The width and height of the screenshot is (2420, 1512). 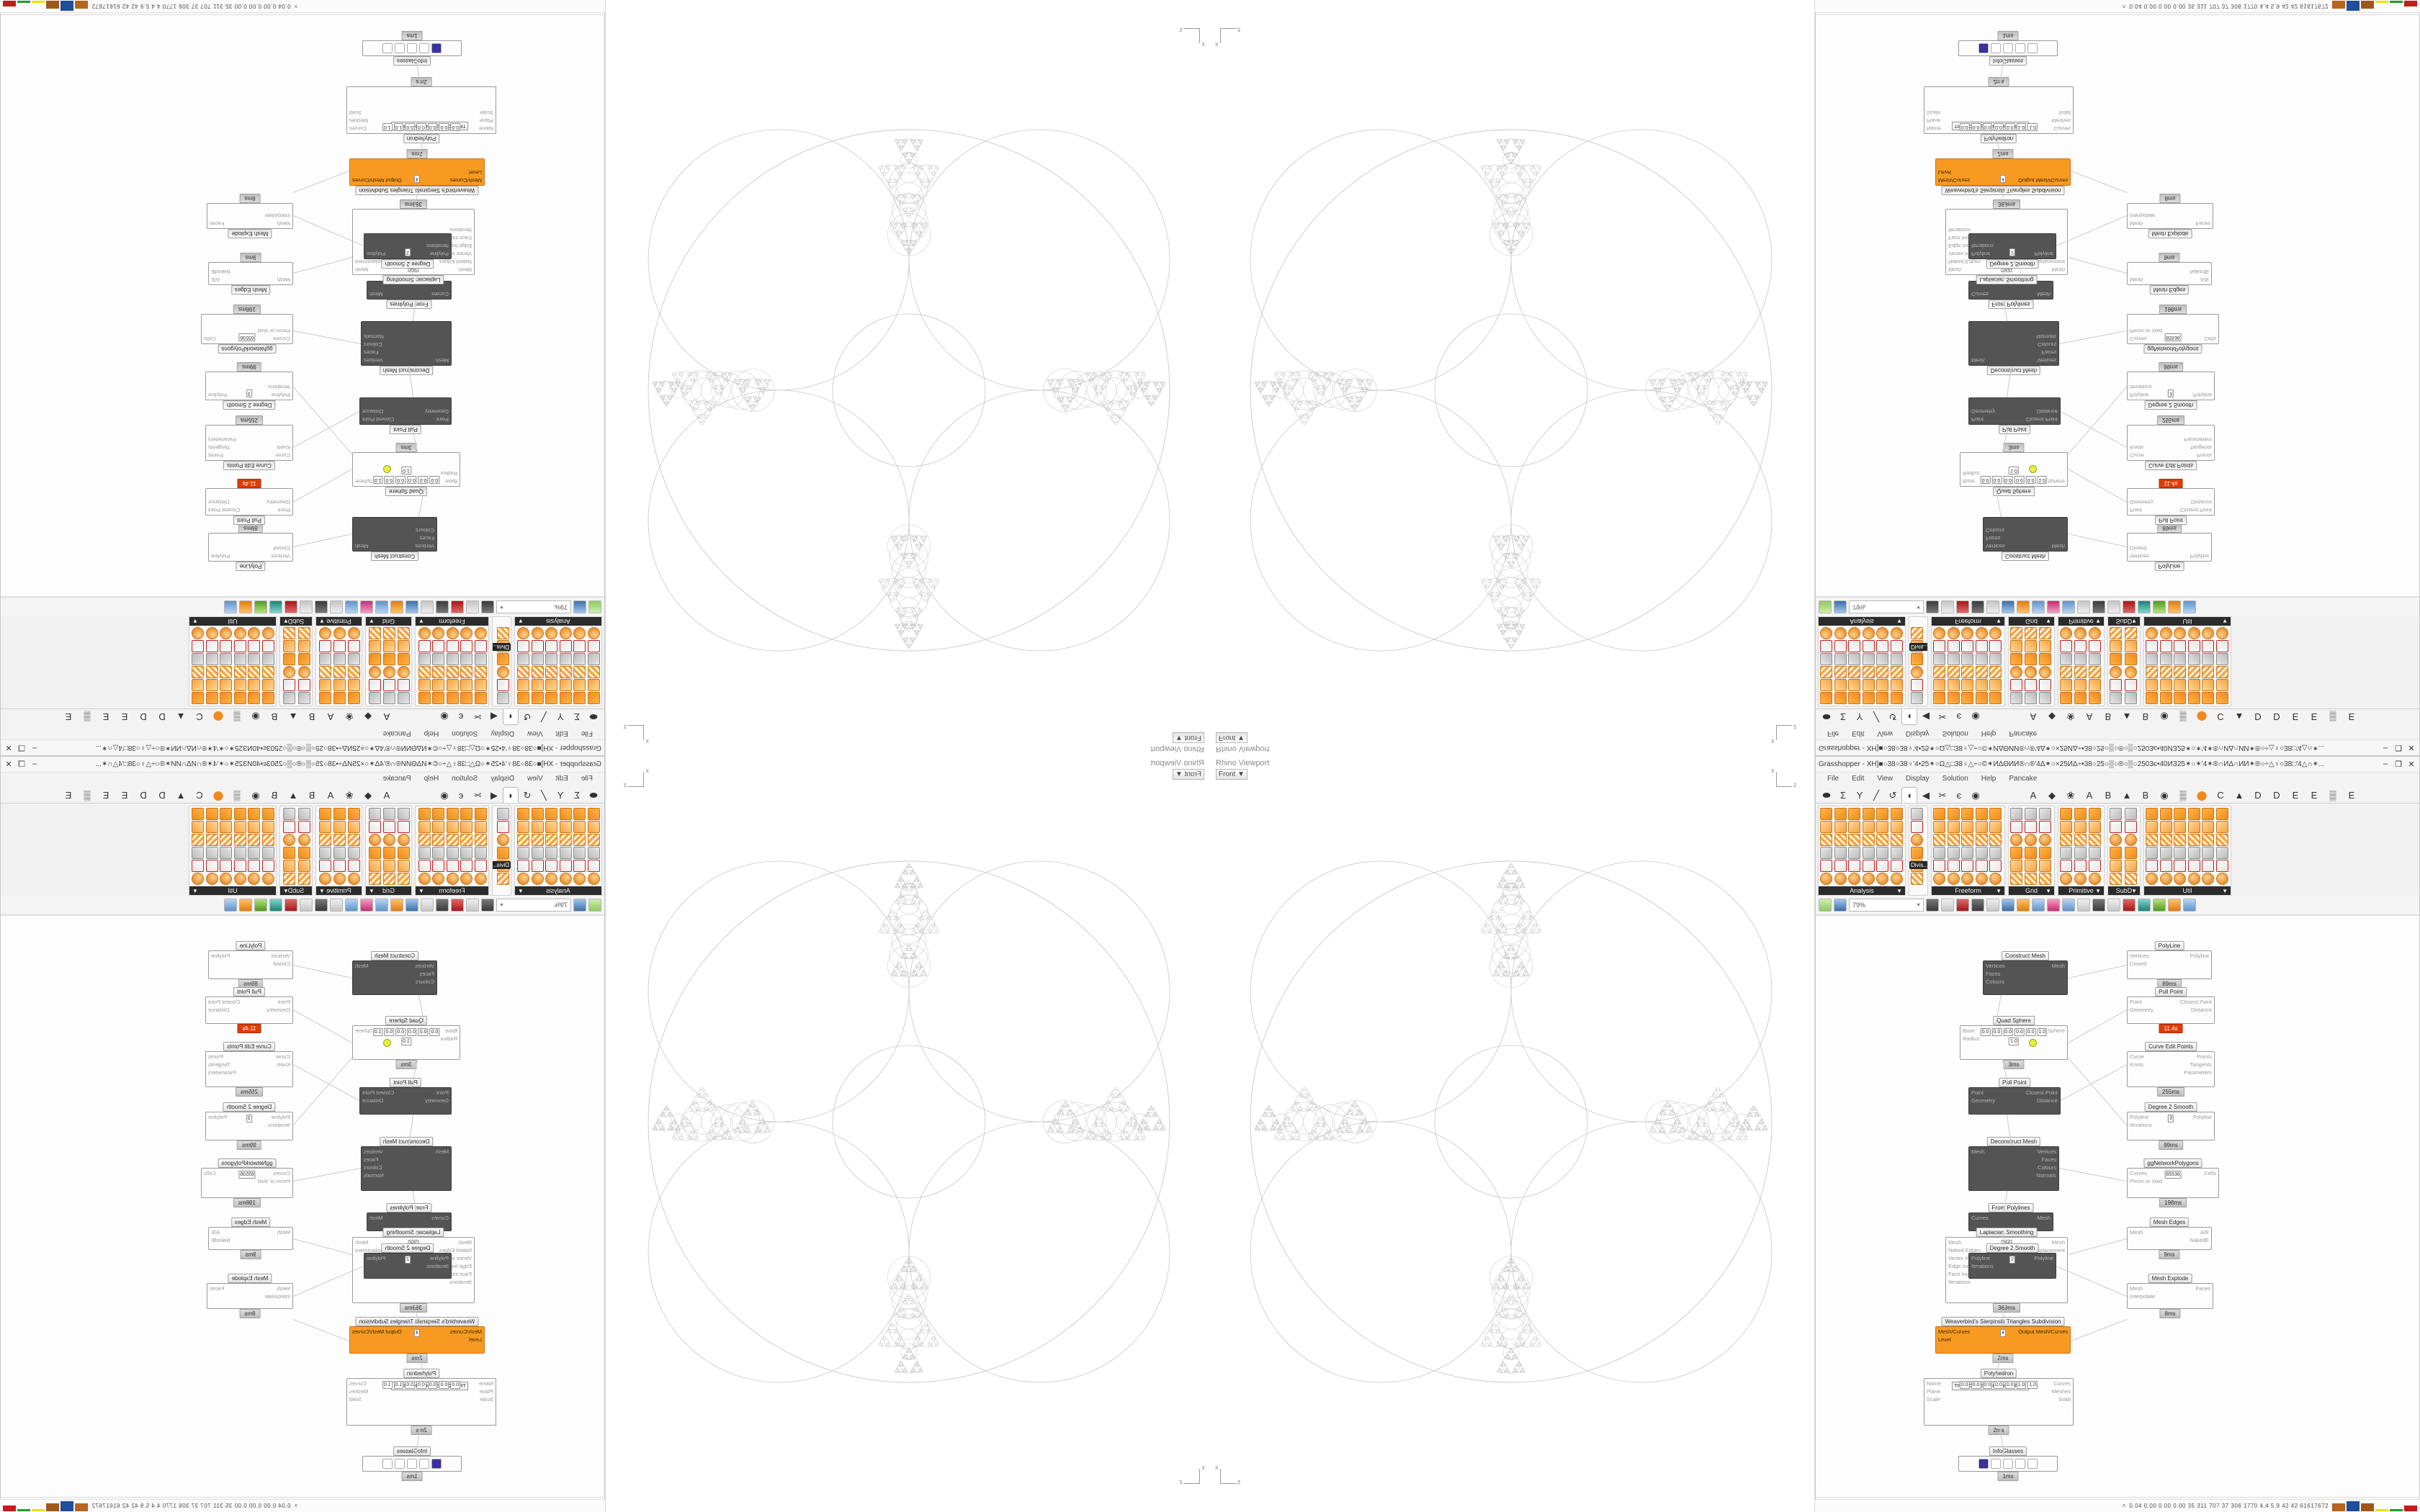 What do you see at coordinates (387, 1385) in the screenshot?
I see `gh-number-field: 1.0` at bounding box center [387, 1385].